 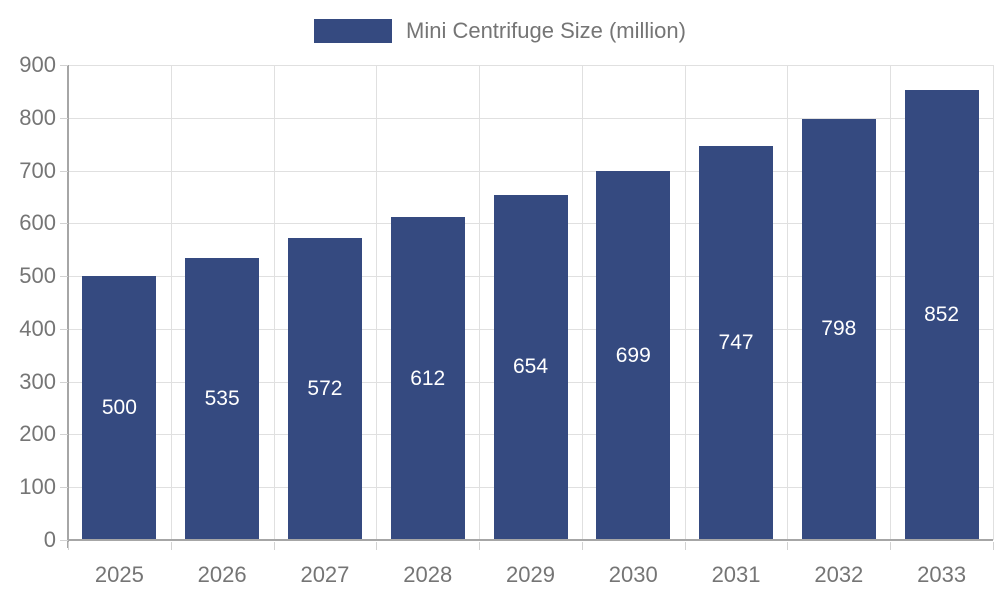 I want to click on y-tick-label: 700, so click(x=37, y=170).